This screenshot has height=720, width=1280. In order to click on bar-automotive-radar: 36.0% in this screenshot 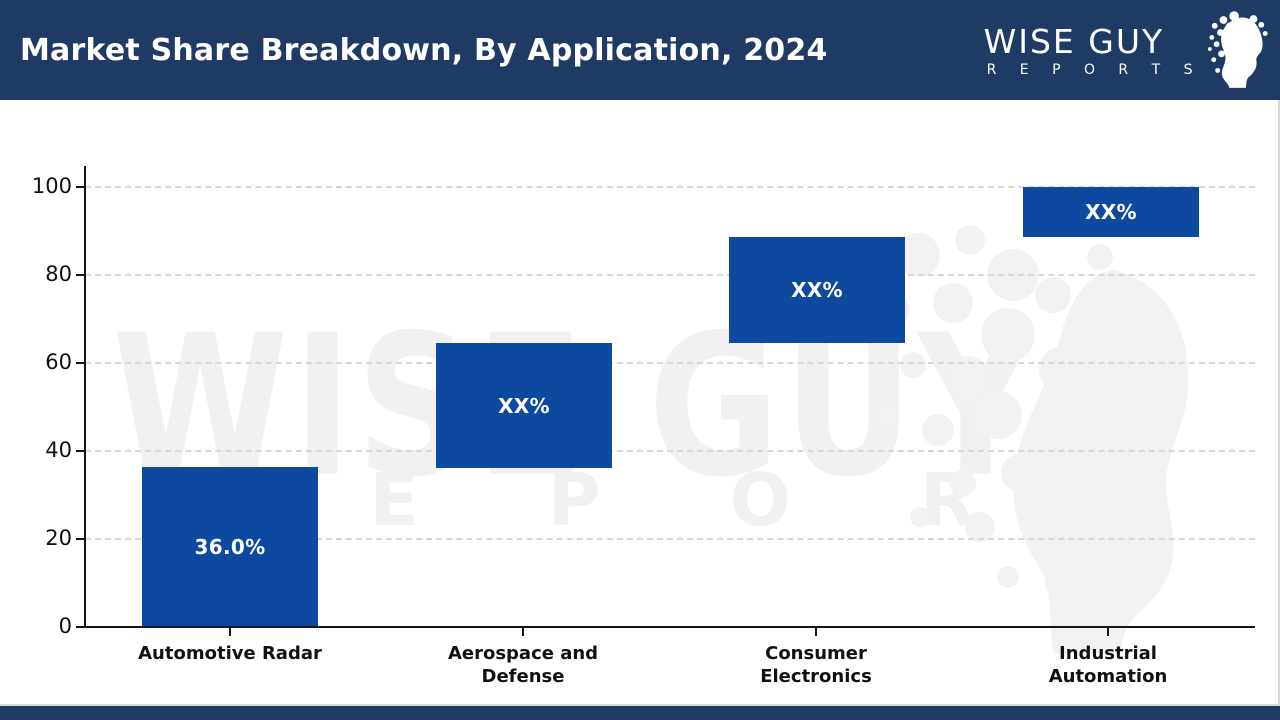, I will do `click(230, 546)`.